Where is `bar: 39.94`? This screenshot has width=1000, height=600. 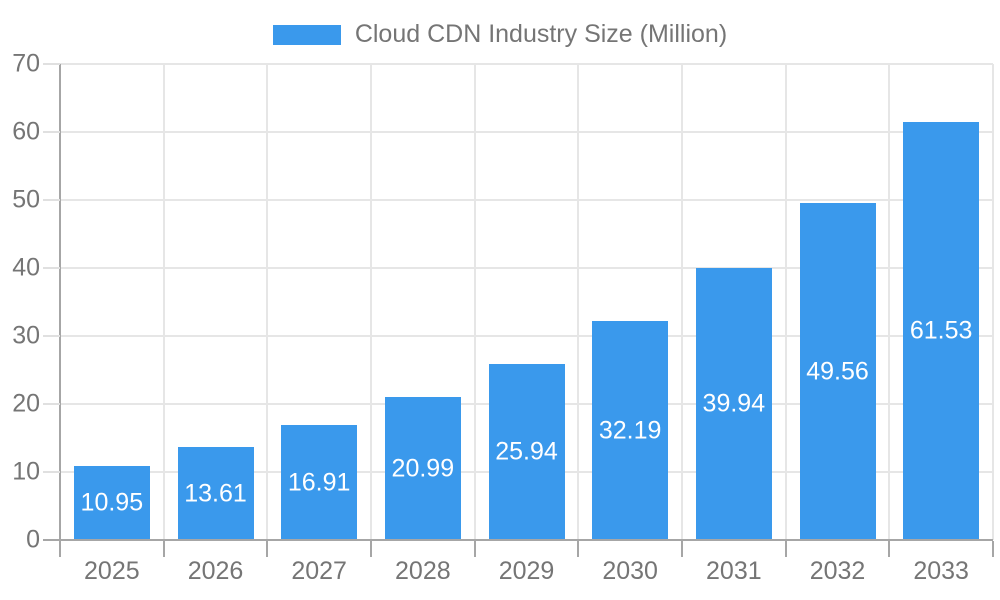
bar: 39.94 is located at coordinates (733, 404).